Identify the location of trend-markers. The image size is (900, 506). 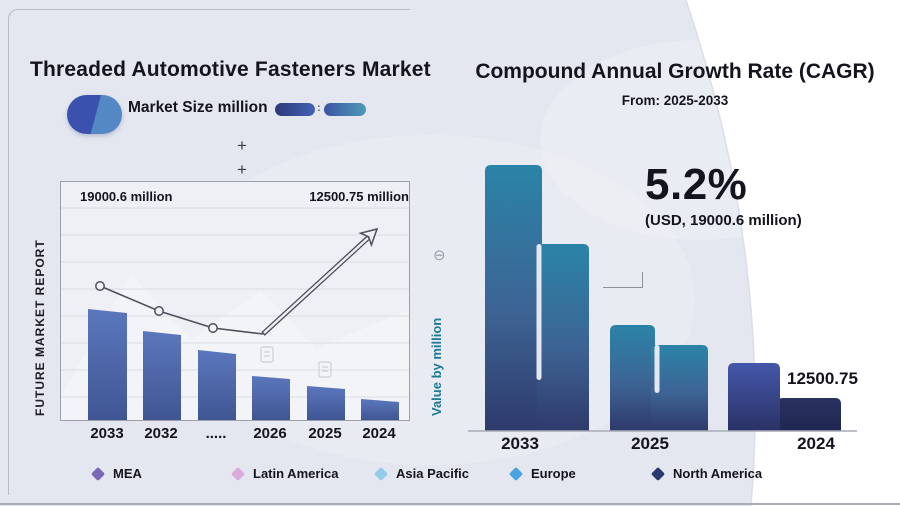
(156, 307).